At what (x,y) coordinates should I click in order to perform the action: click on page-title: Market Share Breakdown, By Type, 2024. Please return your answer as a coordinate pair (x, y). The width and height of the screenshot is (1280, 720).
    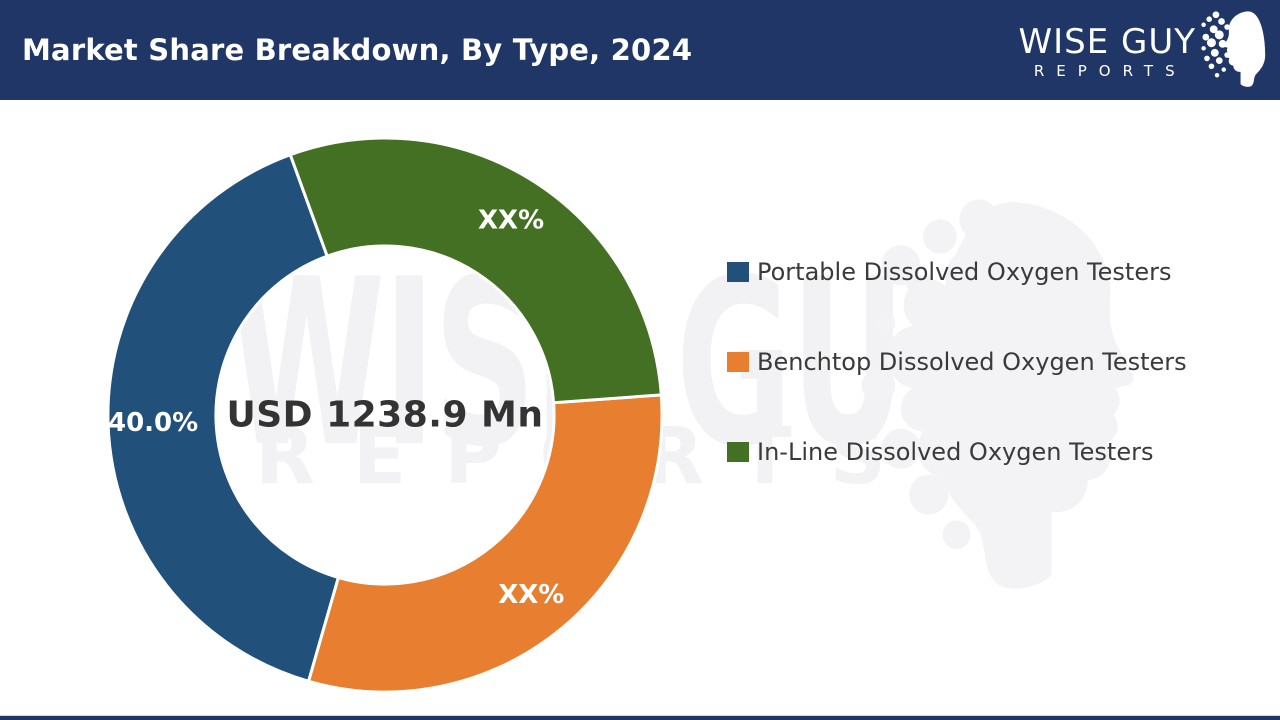
    Looking at the image, I should click on (357, 50).